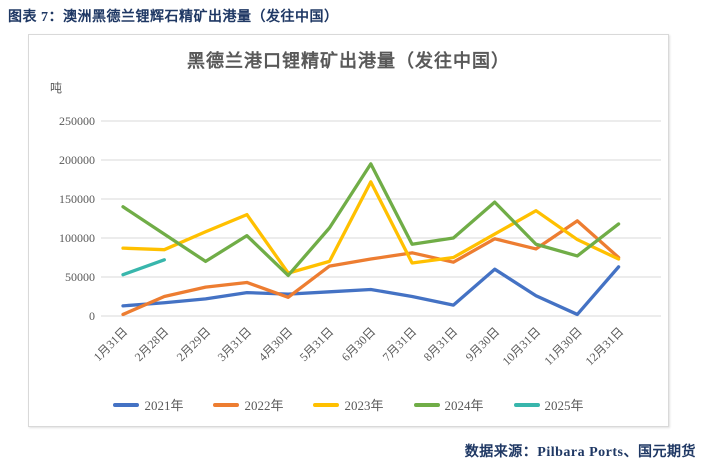 The image size is (704, 467). What do you see at coordinates (80, 277) in the screenshot?
I see `y-axis-tick-label: 50000` at bounding box center [80, 277].